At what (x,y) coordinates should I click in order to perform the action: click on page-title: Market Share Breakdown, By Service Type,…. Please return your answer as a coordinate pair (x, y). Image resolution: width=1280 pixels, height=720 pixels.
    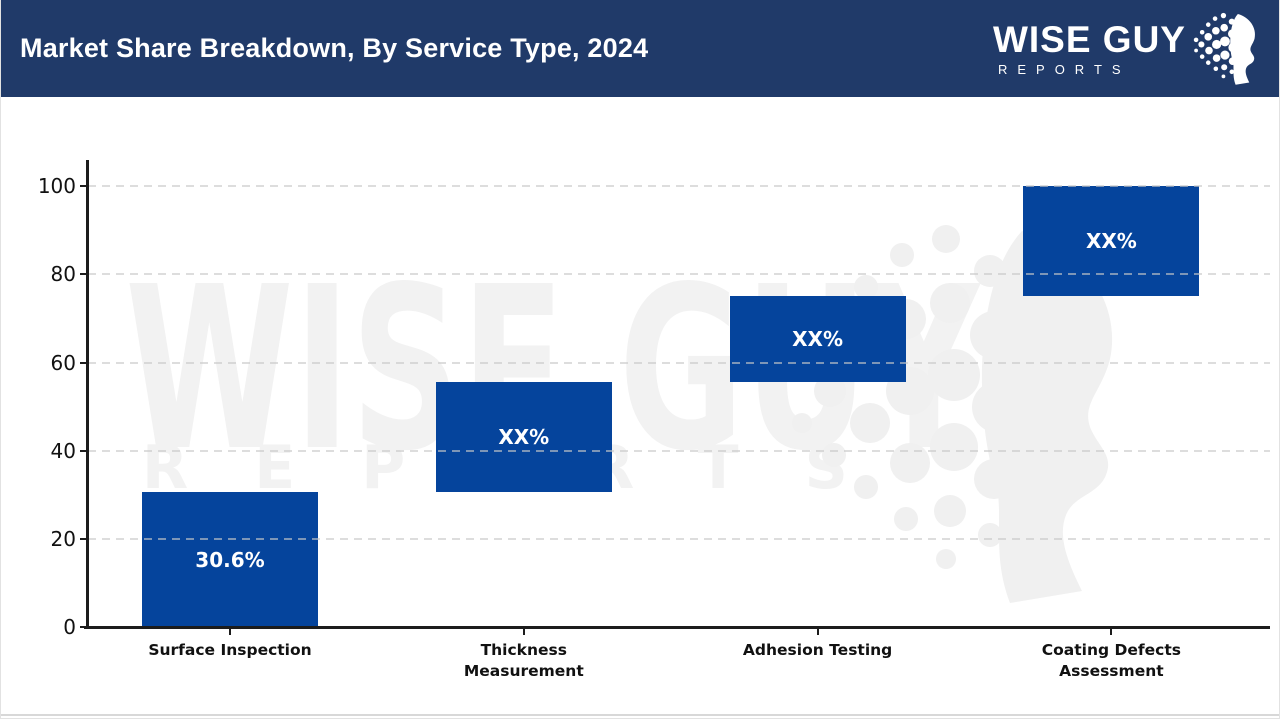
    Looking at the image, I should click on (334, 48).